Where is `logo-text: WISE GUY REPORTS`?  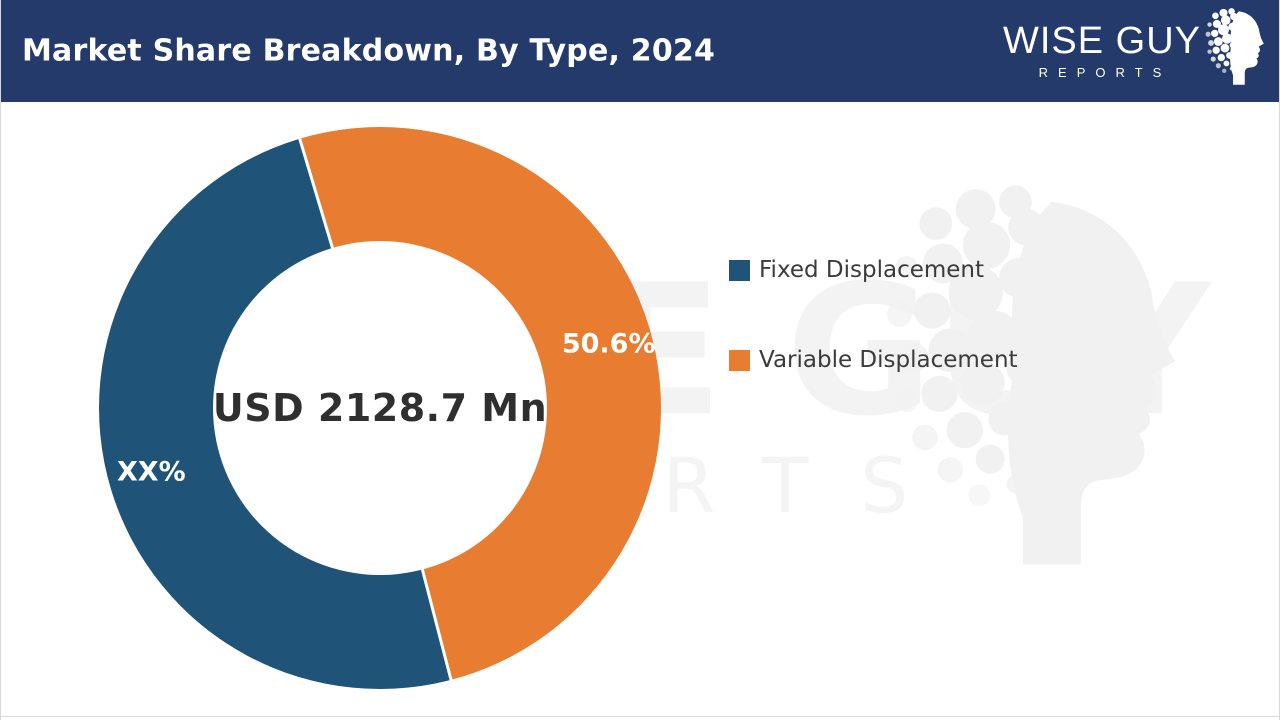
logo-text: WISE GUY REPORTS is located at coordinates (1102, 51).